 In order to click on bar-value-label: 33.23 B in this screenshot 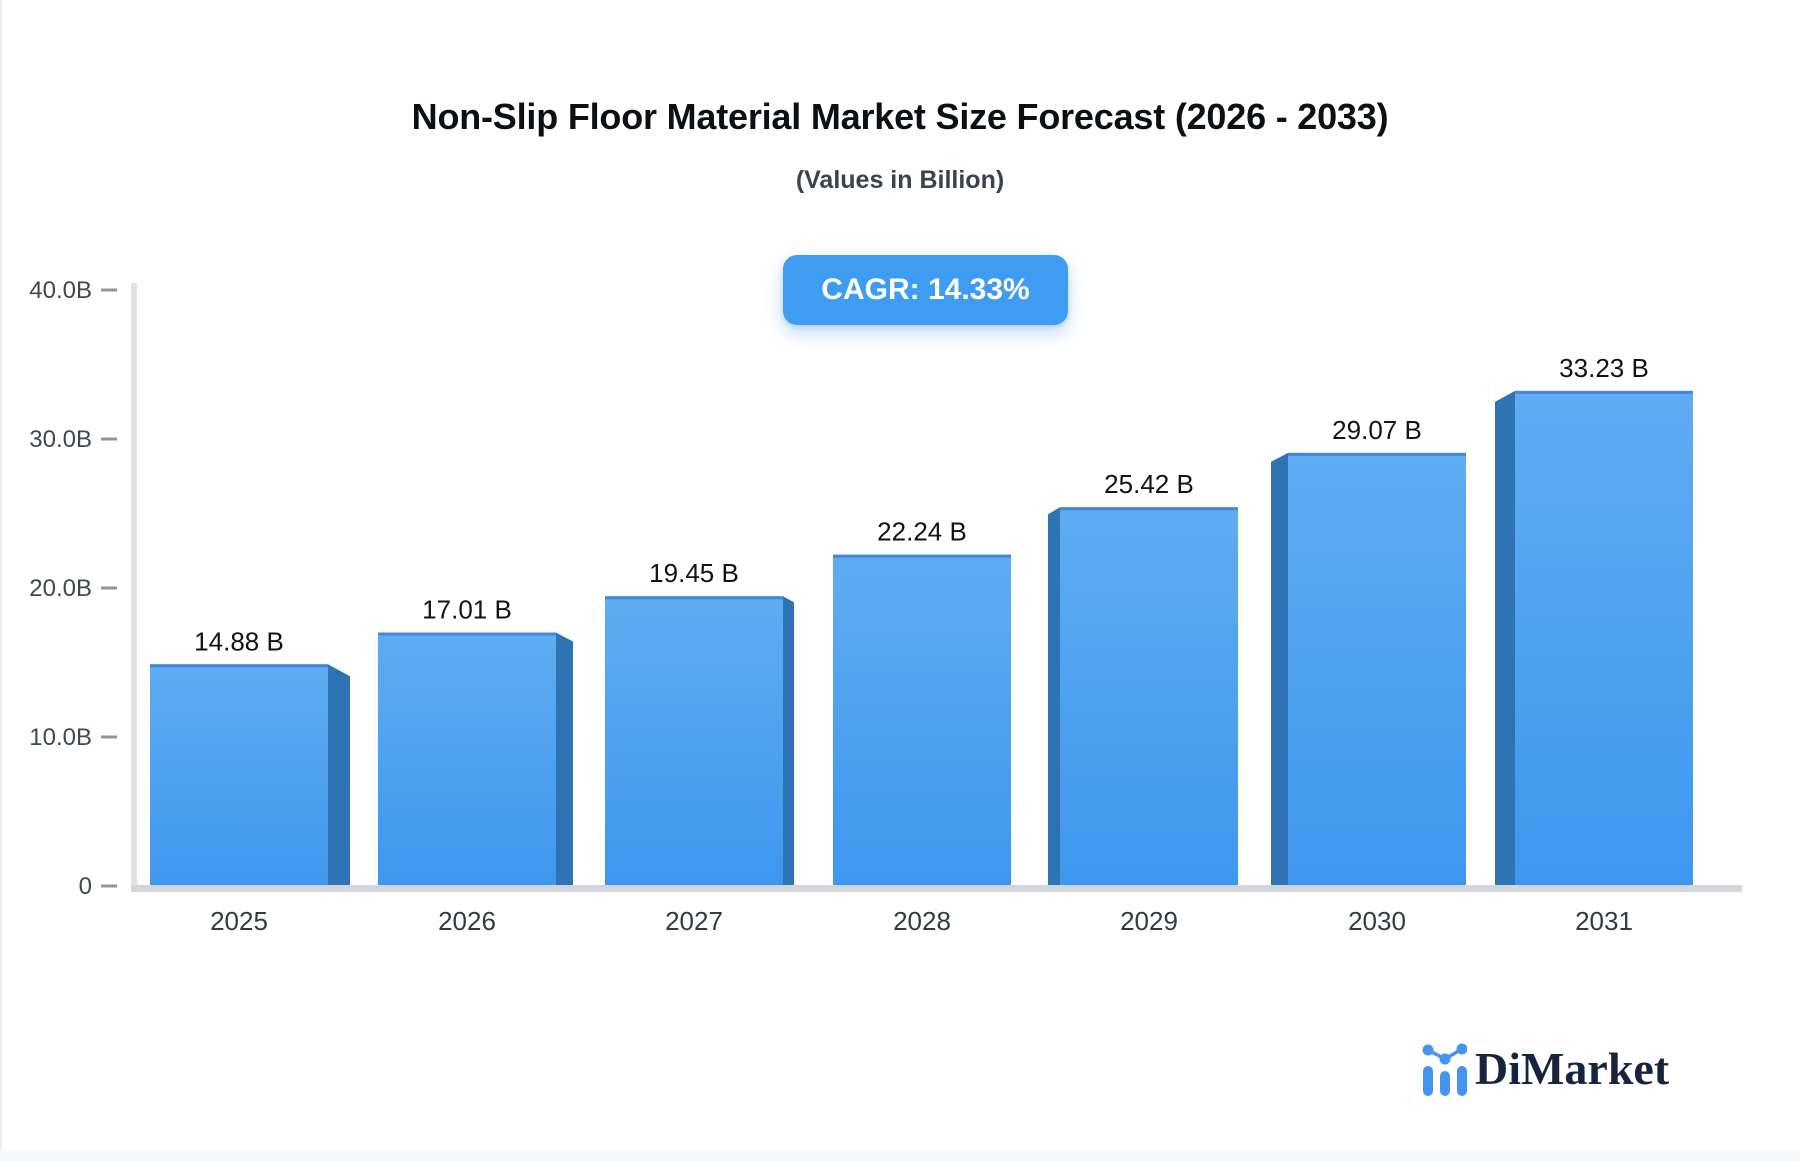, I will do `click(1604, 368)`.